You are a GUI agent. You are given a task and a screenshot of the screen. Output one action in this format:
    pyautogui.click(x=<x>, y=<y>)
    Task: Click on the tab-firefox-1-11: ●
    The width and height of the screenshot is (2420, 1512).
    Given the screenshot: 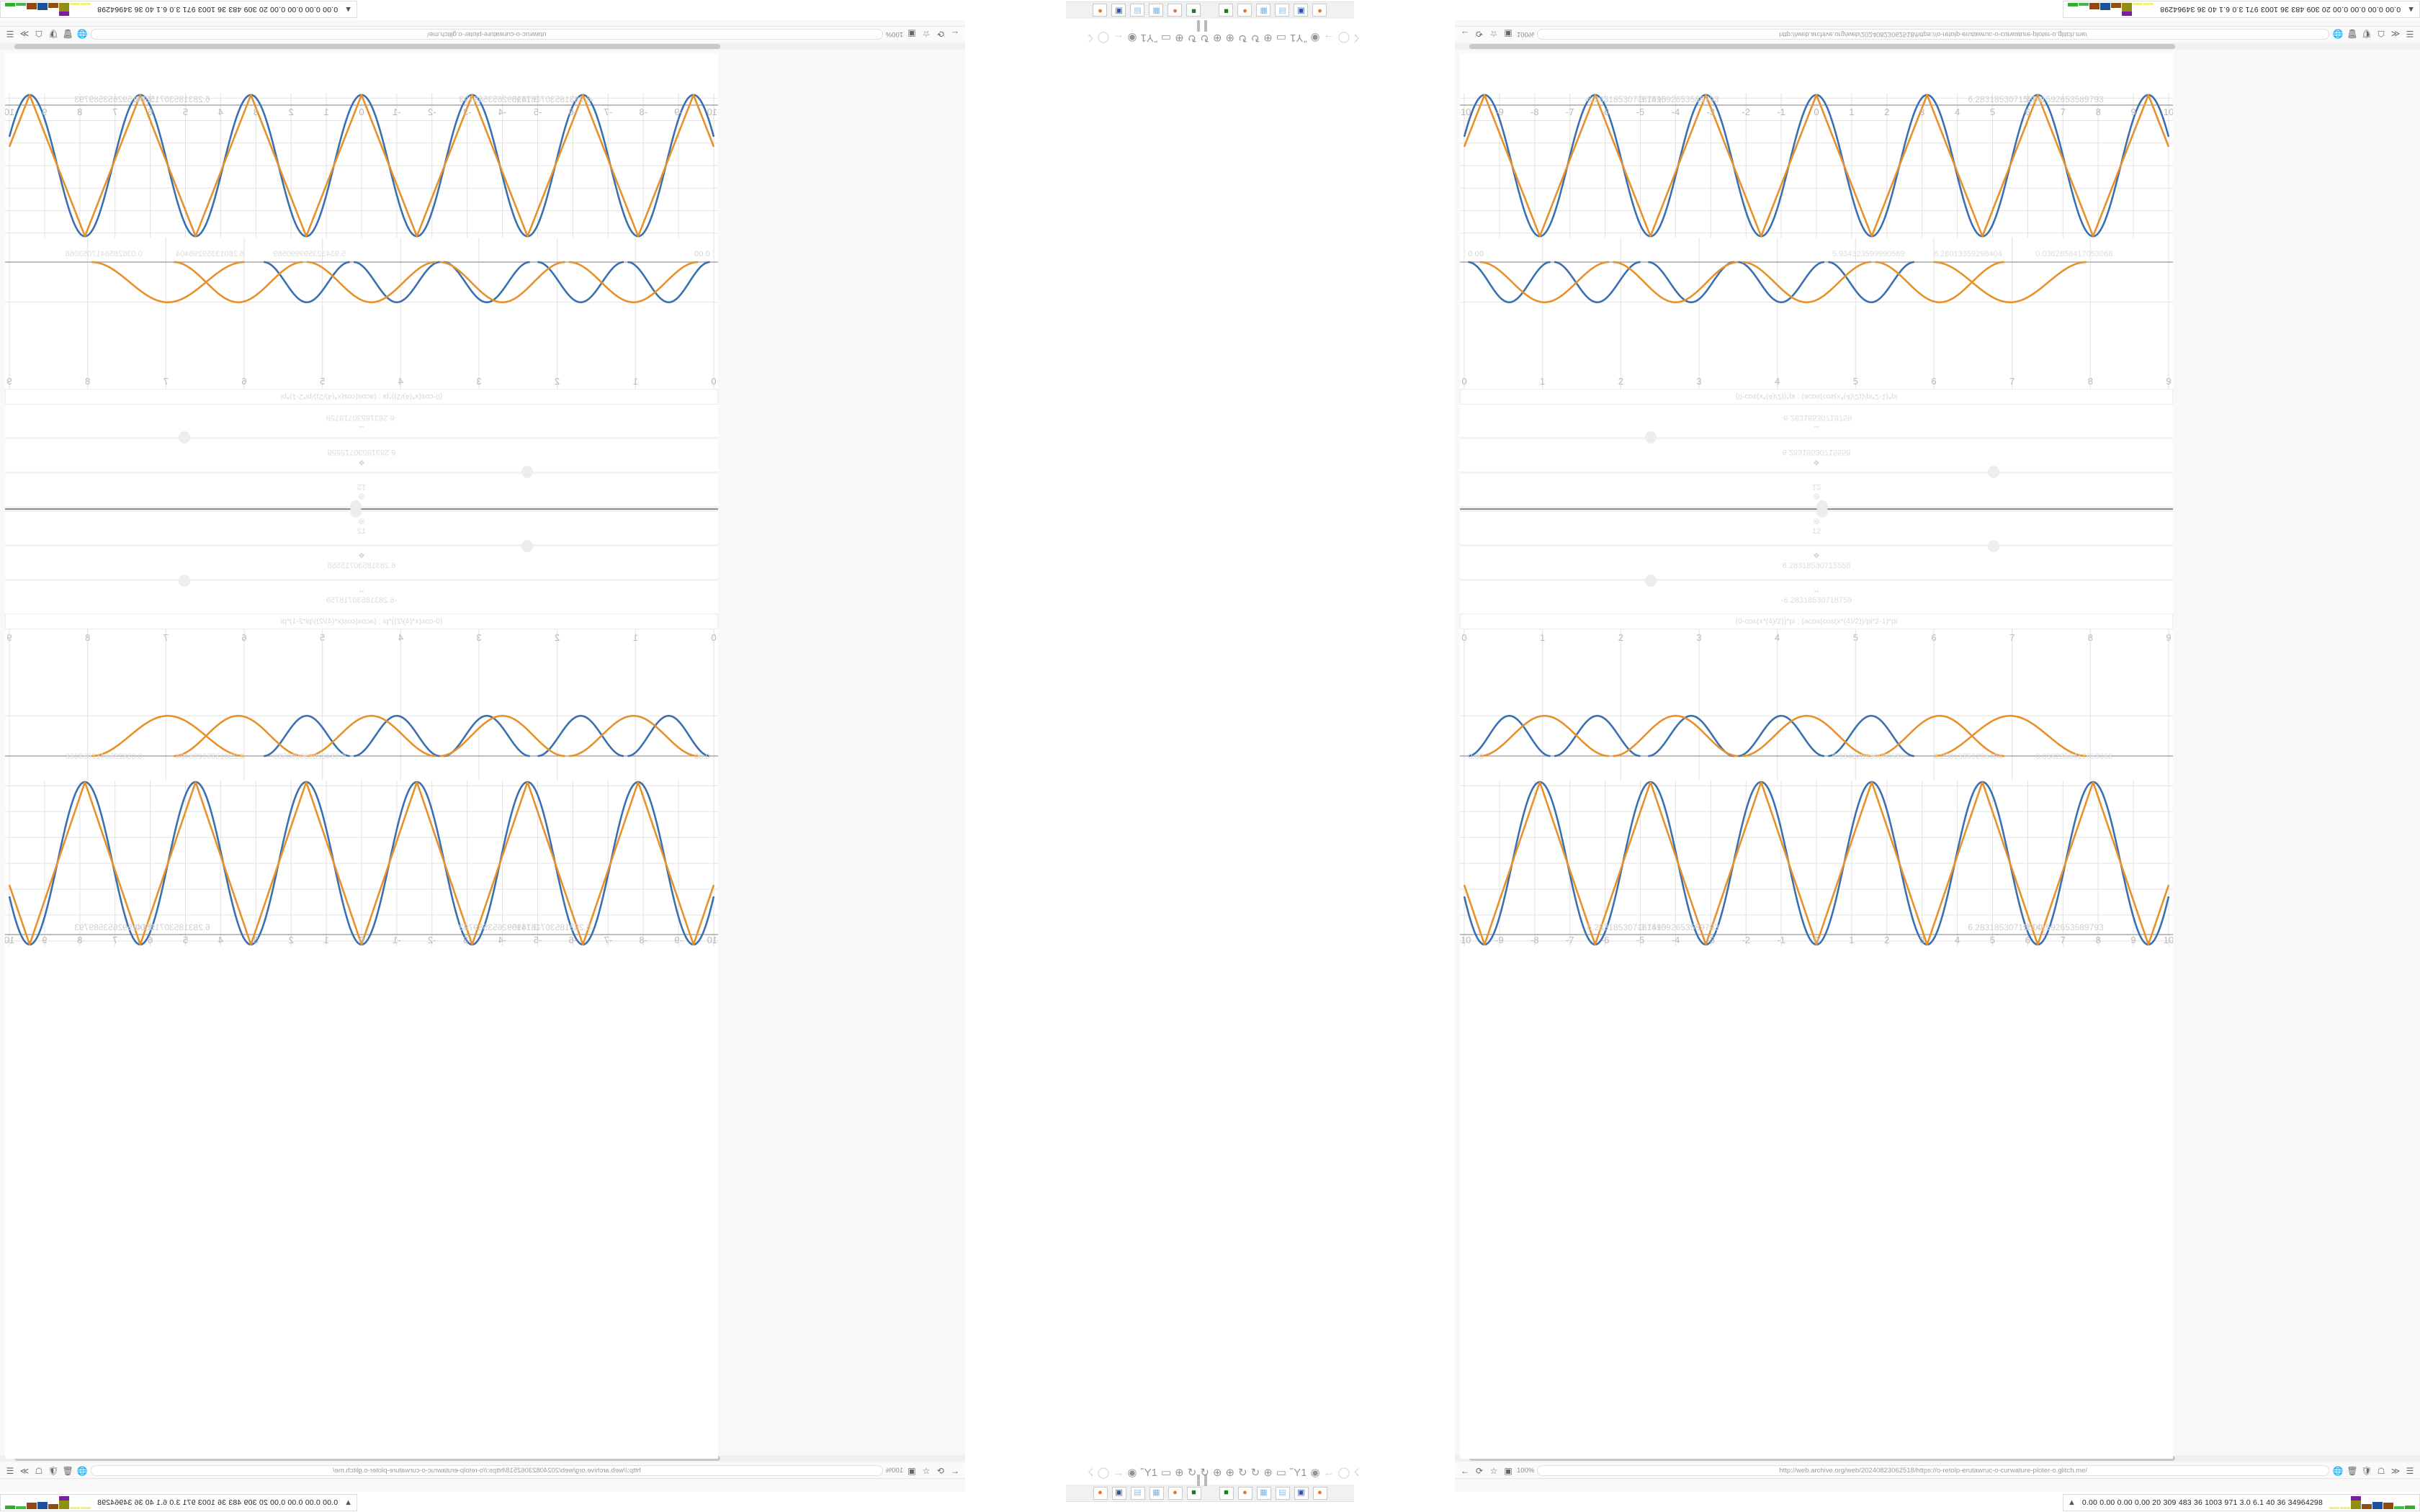 What is the action you would take?
    pyautogui.click(x=1100, y=10)
    